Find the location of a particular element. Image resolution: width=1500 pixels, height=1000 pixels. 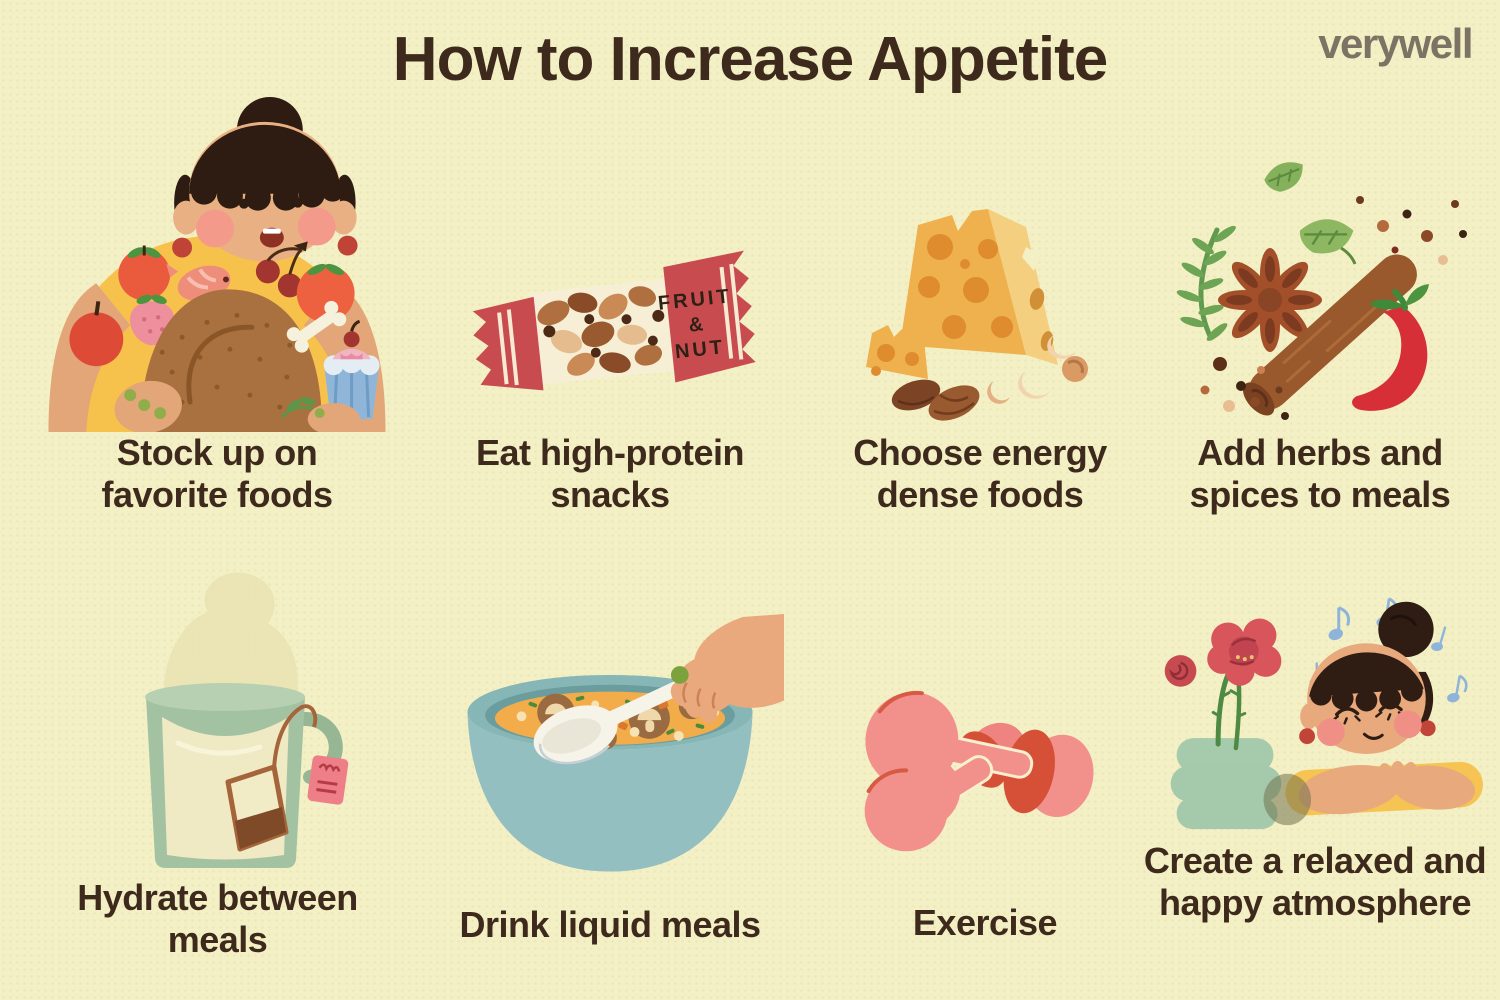

woman-holding-turkey-icon is located at coordinates (217, 264).